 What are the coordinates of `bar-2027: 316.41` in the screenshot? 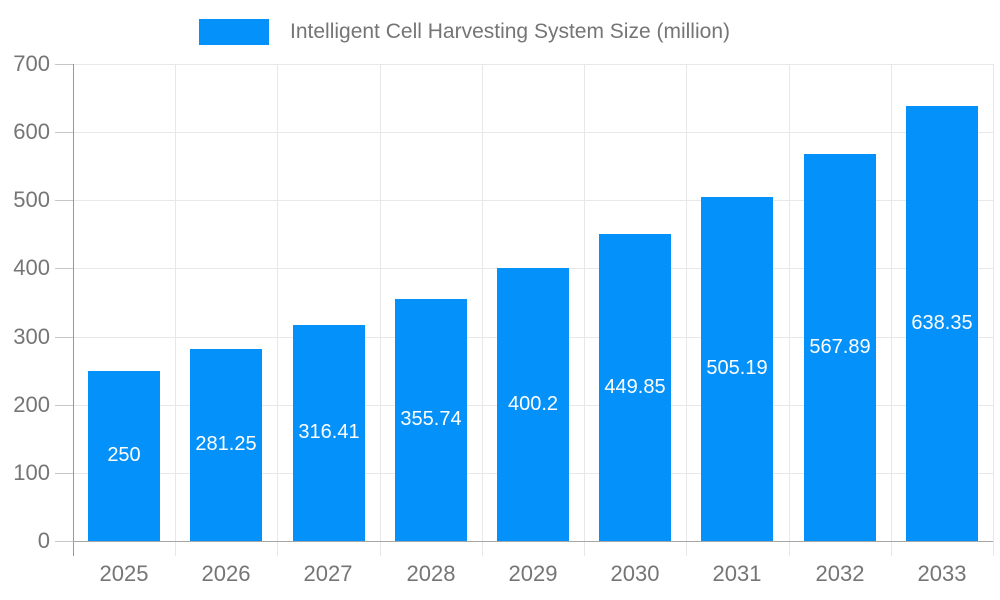 It's located at (329, 433).